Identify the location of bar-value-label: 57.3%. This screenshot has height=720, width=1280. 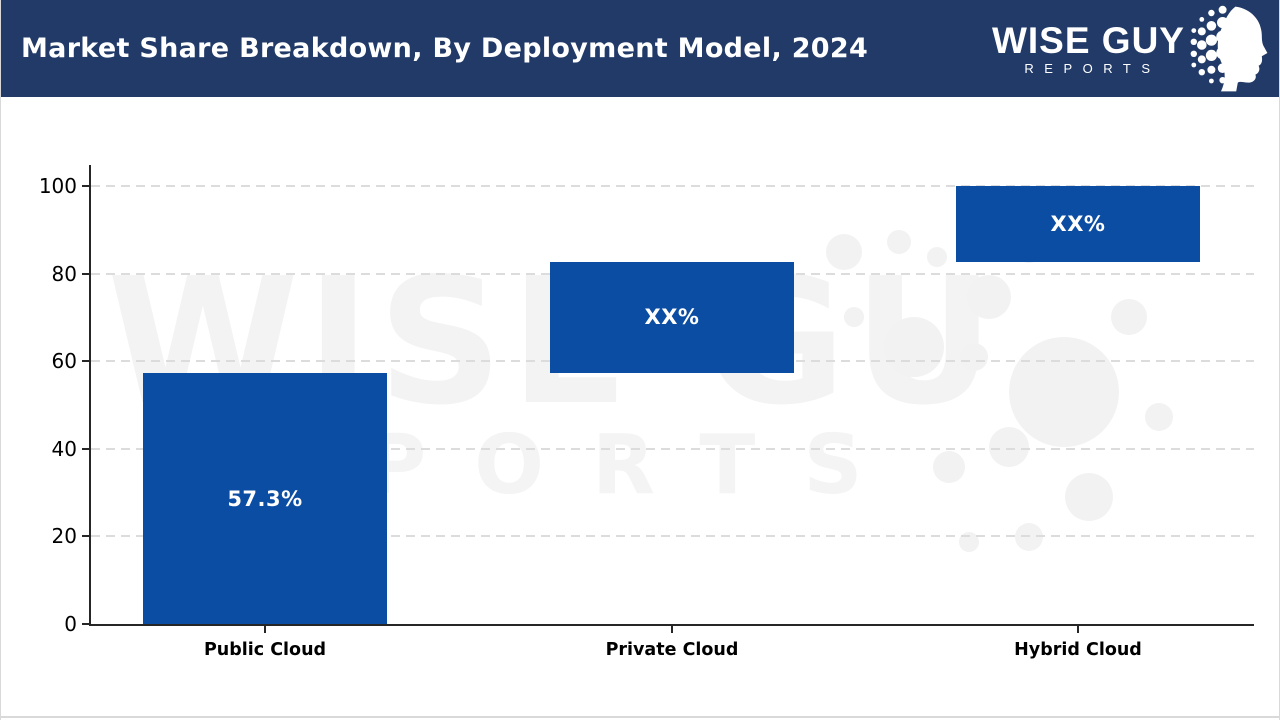
(265, 498).